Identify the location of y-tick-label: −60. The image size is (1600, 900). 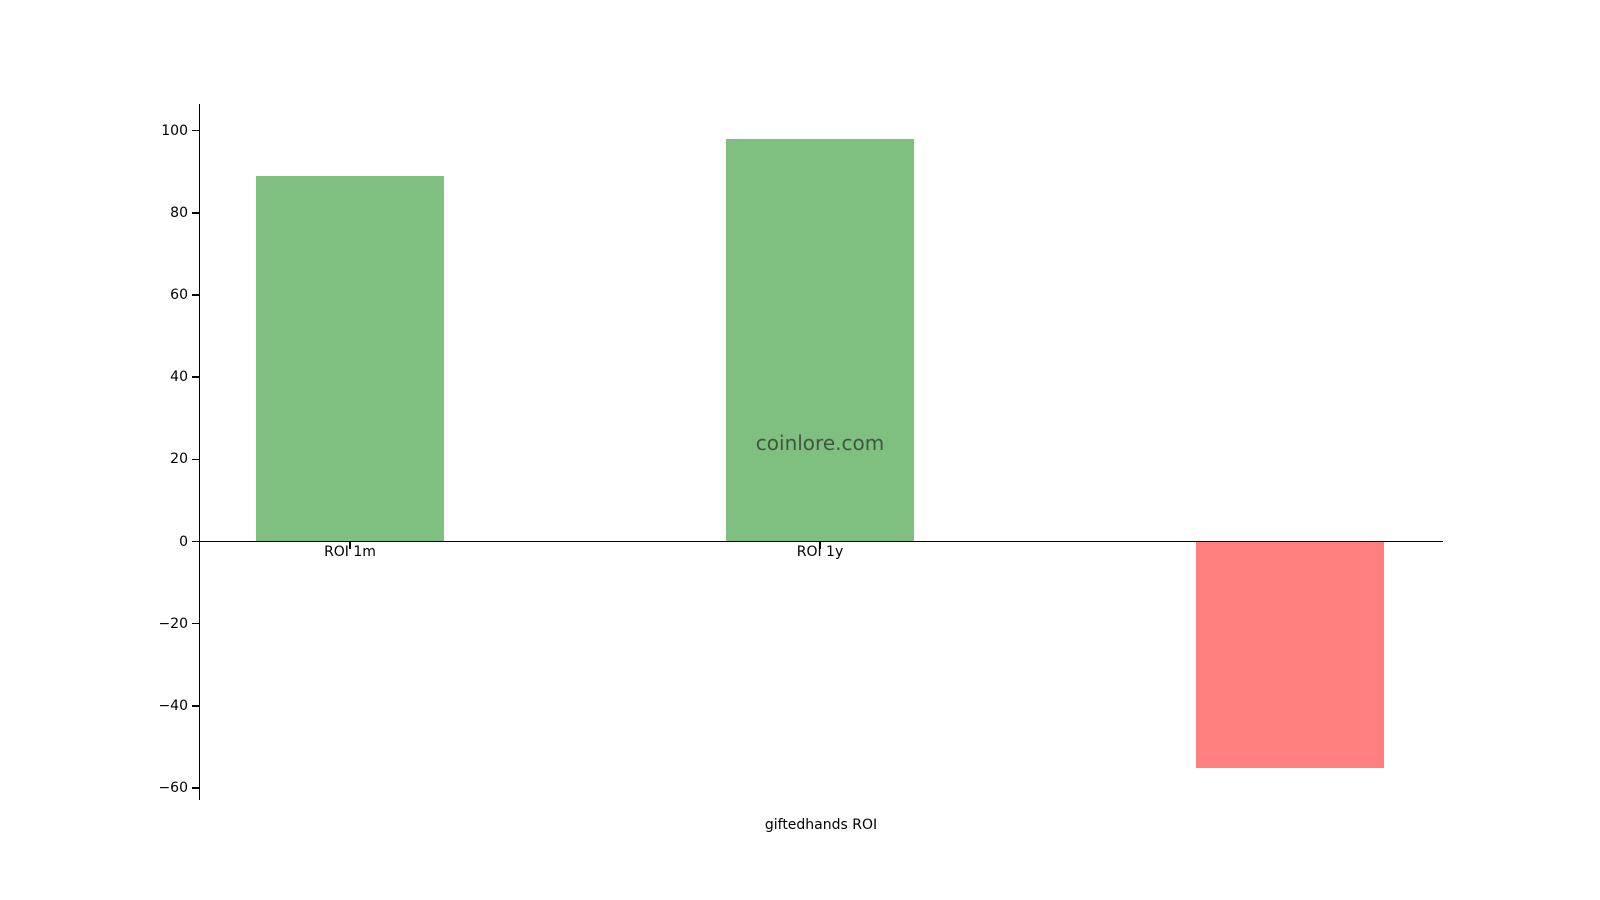
(173, 787).